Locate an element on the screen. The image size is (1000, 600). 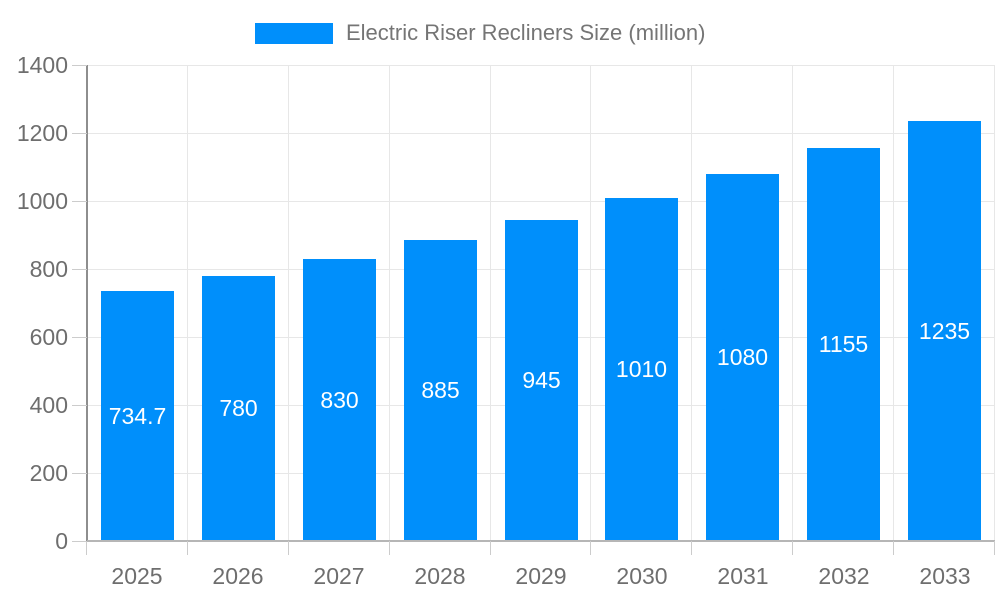
bar: 945 is located at coordinates (541, 380).